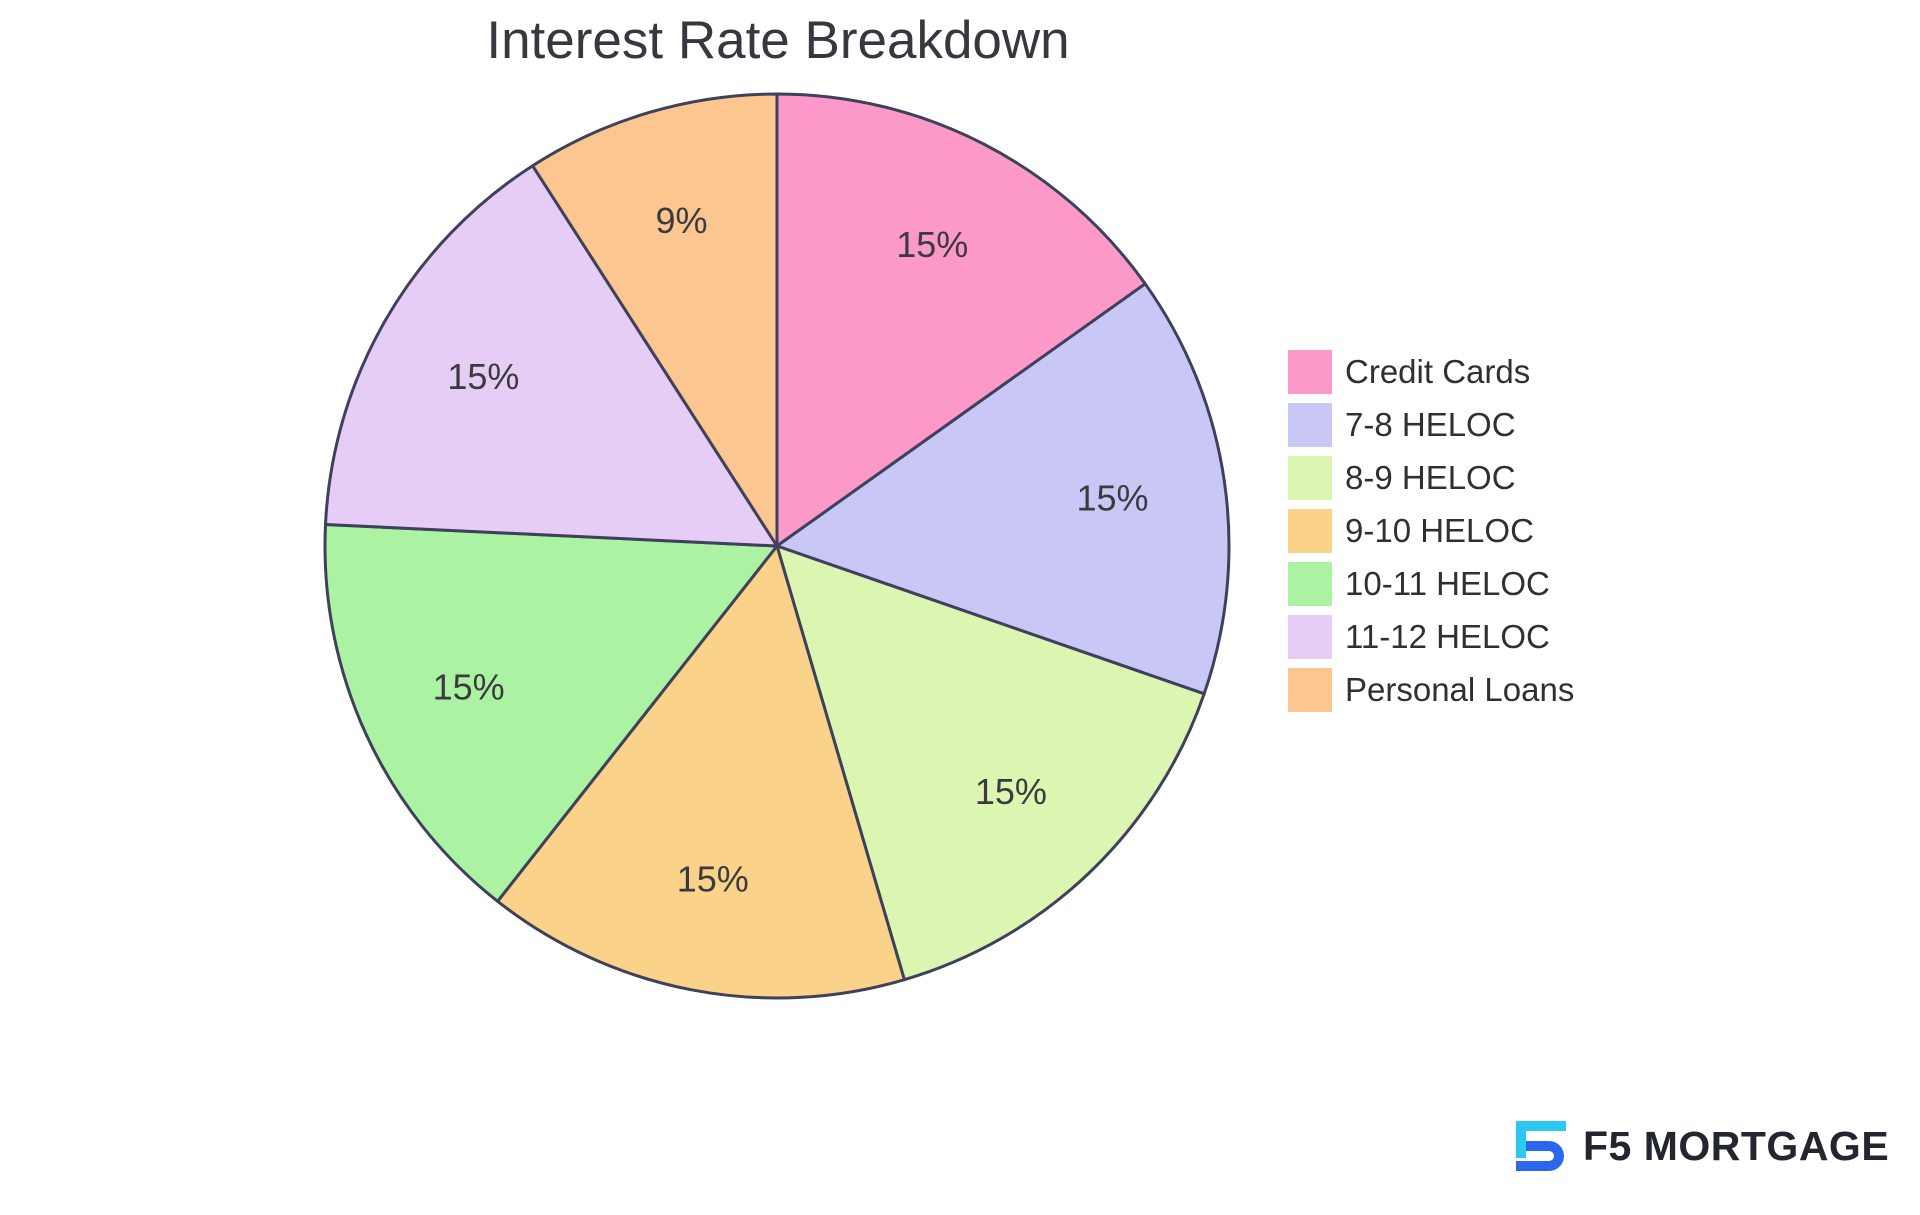  I want to click on pie-slice-personal-loans, so click(655, 320).